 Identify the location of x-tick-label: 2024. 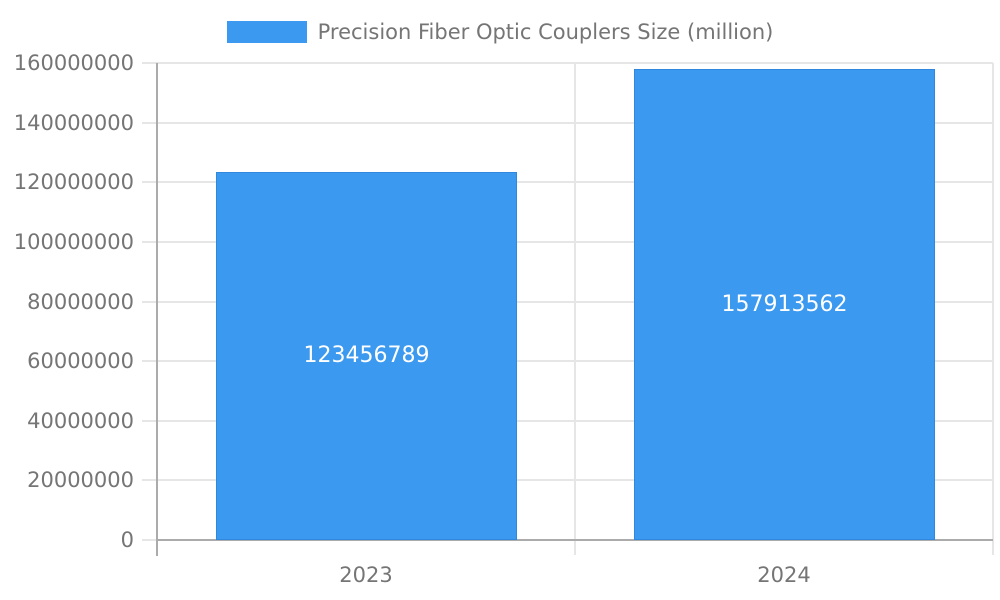
(784, 575).